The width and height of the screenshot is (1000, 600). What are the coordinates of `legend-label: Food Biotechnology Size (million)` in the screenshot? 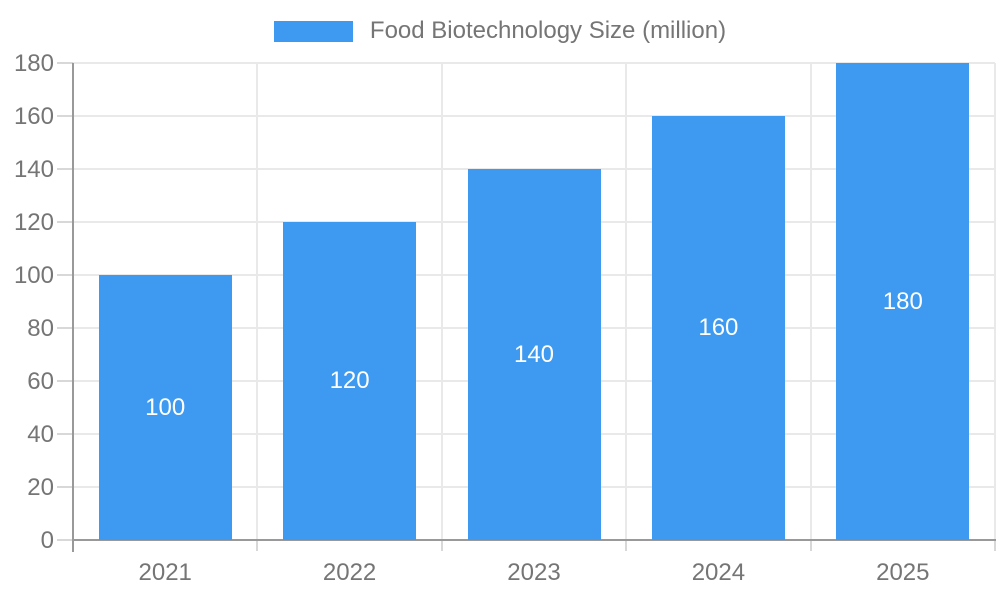 It's located at (548, 30).